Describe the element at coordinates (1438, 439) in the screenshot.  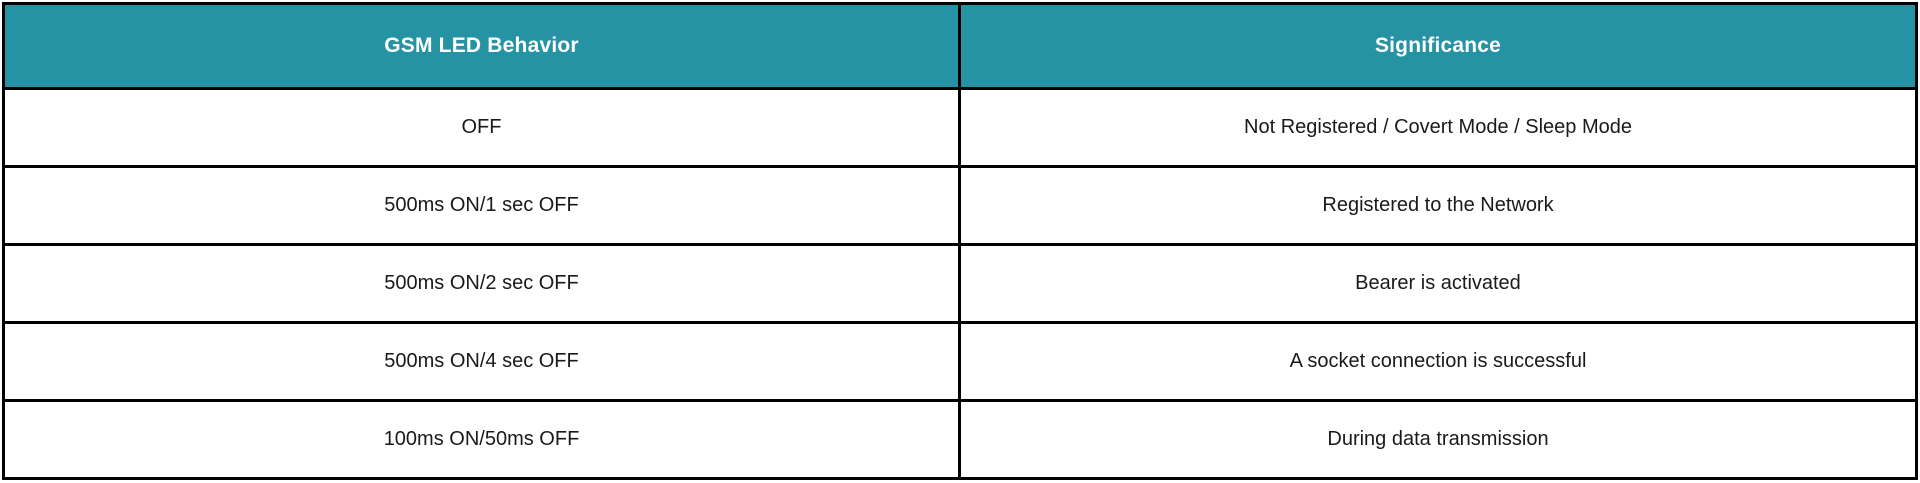
I see `cell-significance: During data transmission` at that location.